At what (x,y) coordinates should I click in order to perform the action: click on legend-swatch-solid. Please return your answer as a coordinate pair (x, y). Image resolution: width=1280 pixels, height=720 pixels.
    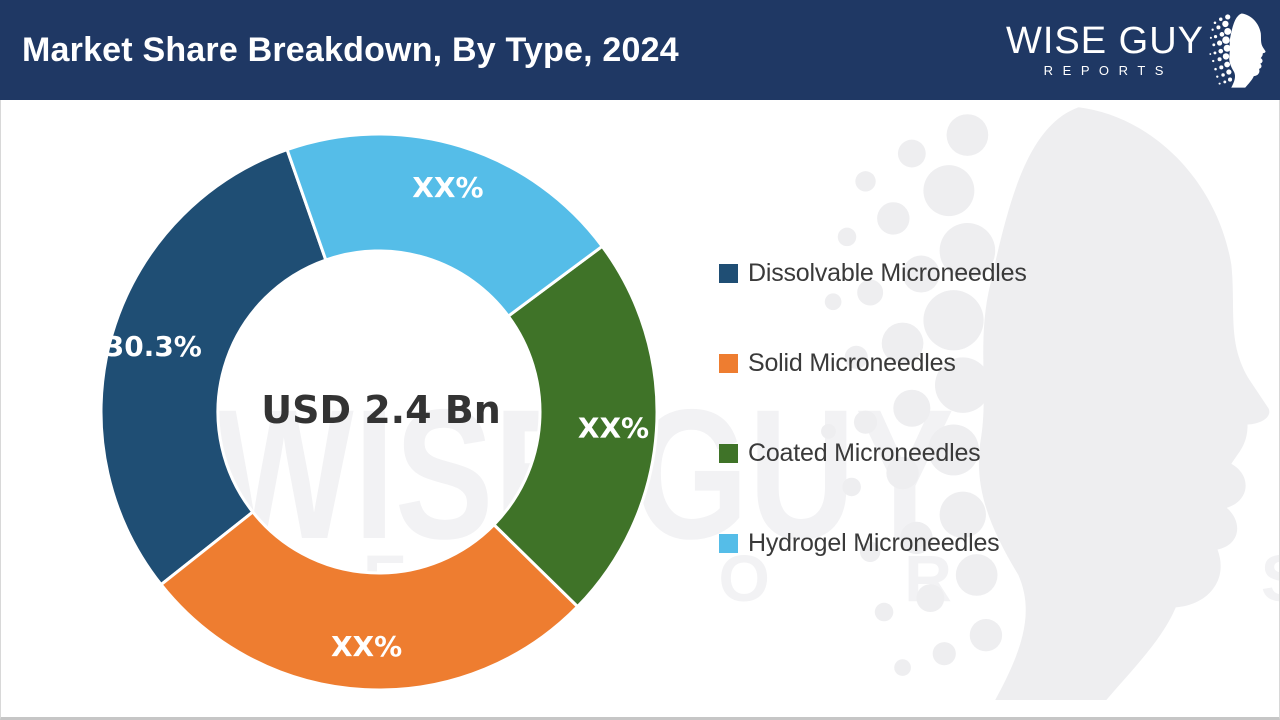
    Looking at the image, I should click on (728, 363).